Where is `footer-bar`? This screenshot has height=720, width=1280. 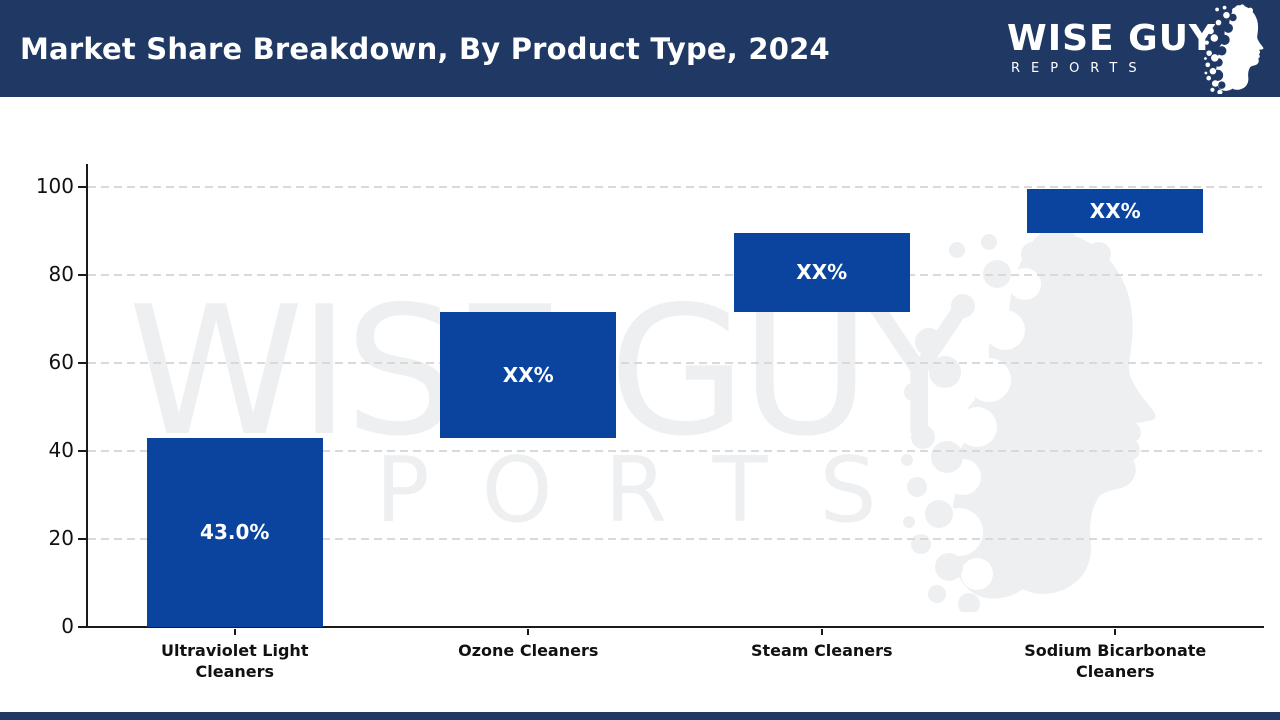 footer-bar is located at coordinates (640, 716).